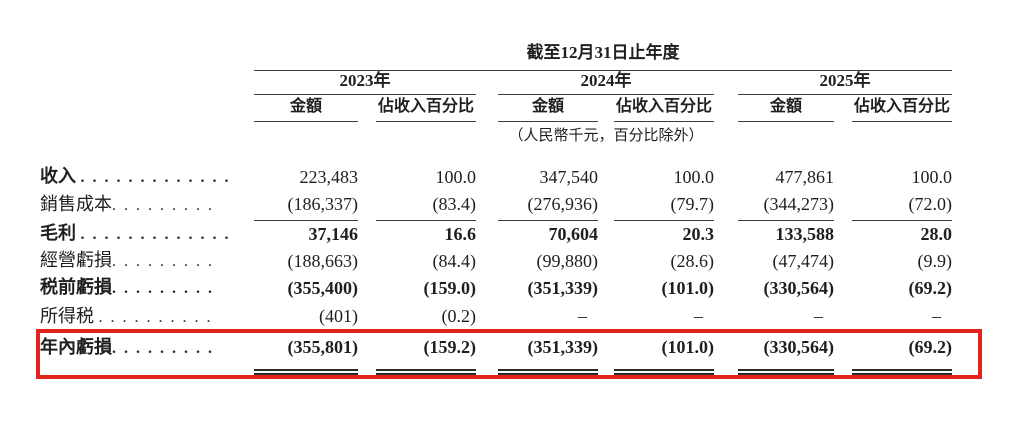 This screenshot has height=433, width=1012. What do you see at coordinates (306, 206) in the screenshot?
I see `cell-value: (186,337)` at bounding box center [306, 206].